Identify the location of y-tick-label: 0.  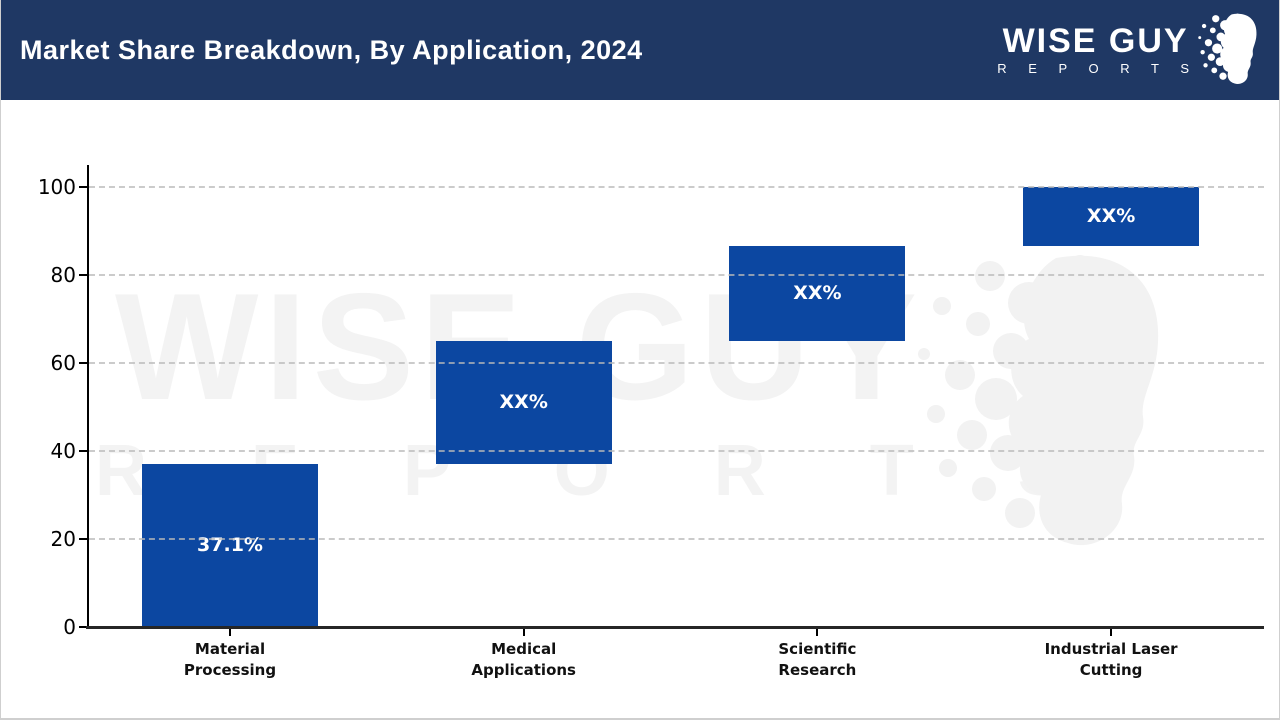
(69, 627).